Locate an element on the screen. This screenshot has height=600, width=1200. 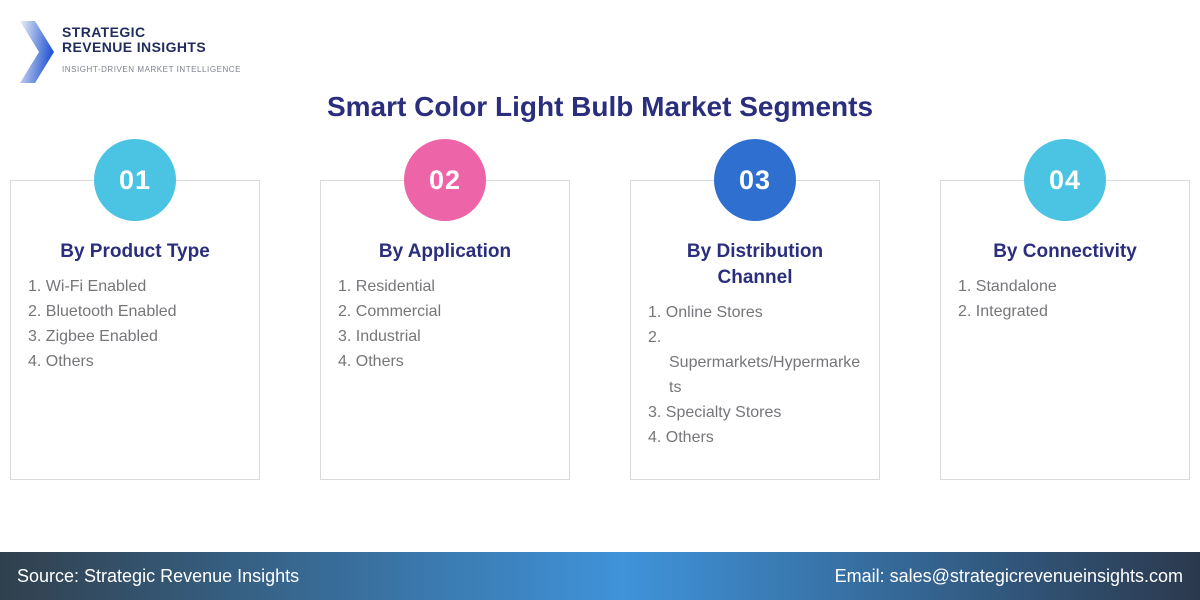
segment-heading: By Product Type is located at coordinates (135, 251).